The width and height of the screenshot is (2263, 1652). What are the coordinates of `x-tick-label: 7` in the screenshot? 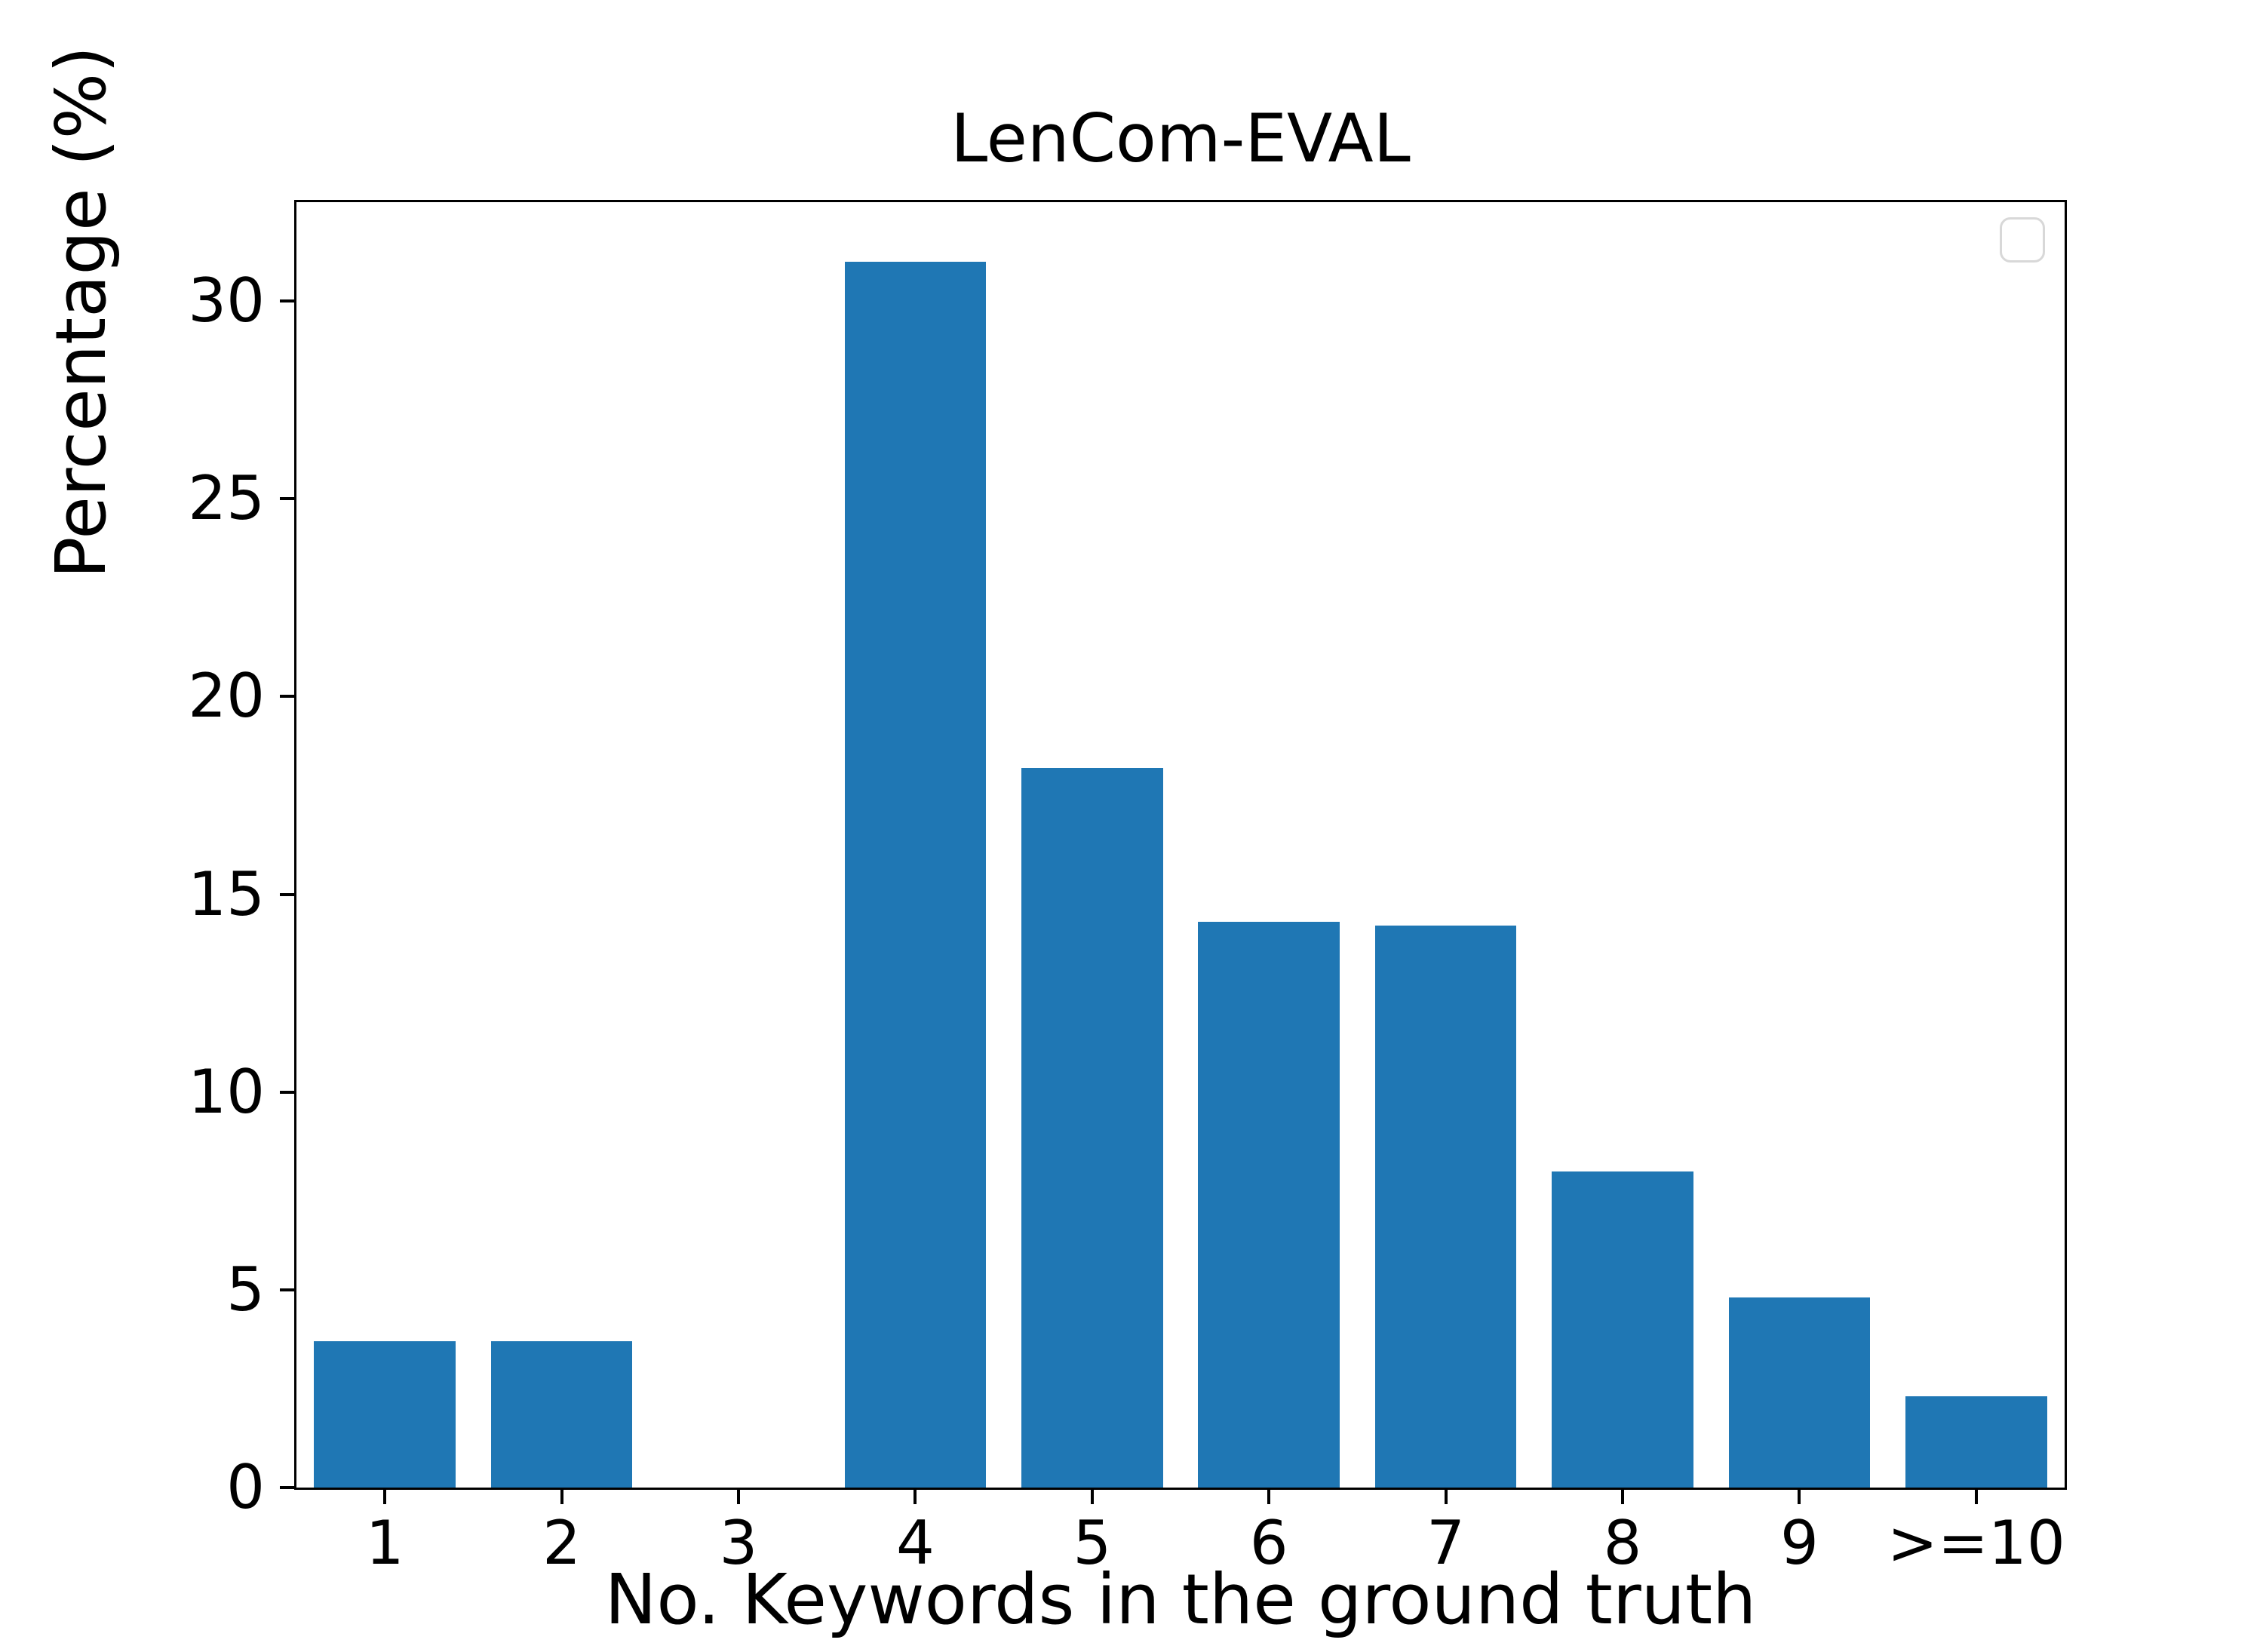 It's located at (1446, 1543).